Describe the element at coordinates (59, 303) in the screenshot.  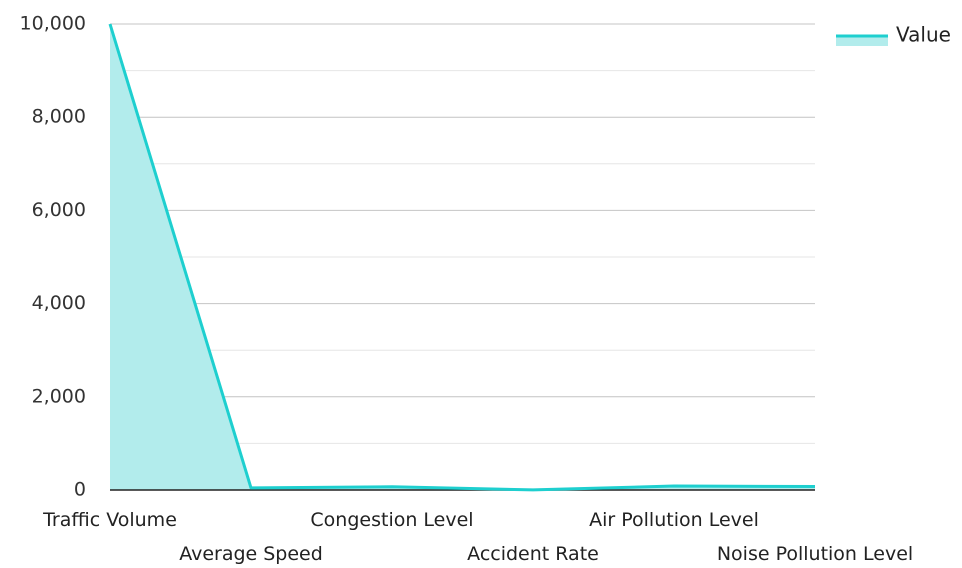
I see `y-tick-label: 4,000` at that location.